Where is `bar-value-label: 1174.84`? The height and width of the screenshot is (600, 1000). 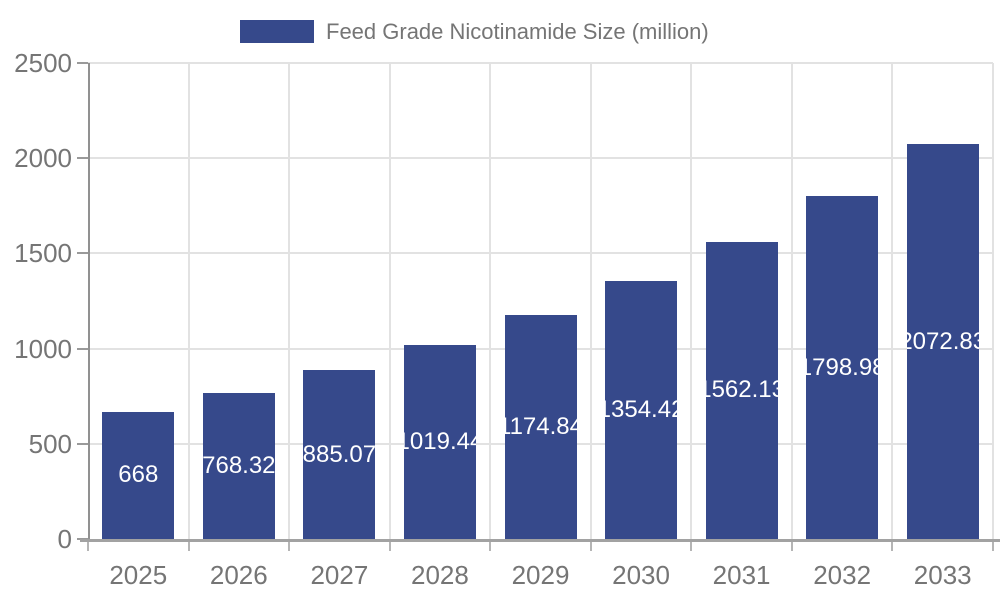 bar-value-label: 1174.84 is located at coordinates (541, 427).